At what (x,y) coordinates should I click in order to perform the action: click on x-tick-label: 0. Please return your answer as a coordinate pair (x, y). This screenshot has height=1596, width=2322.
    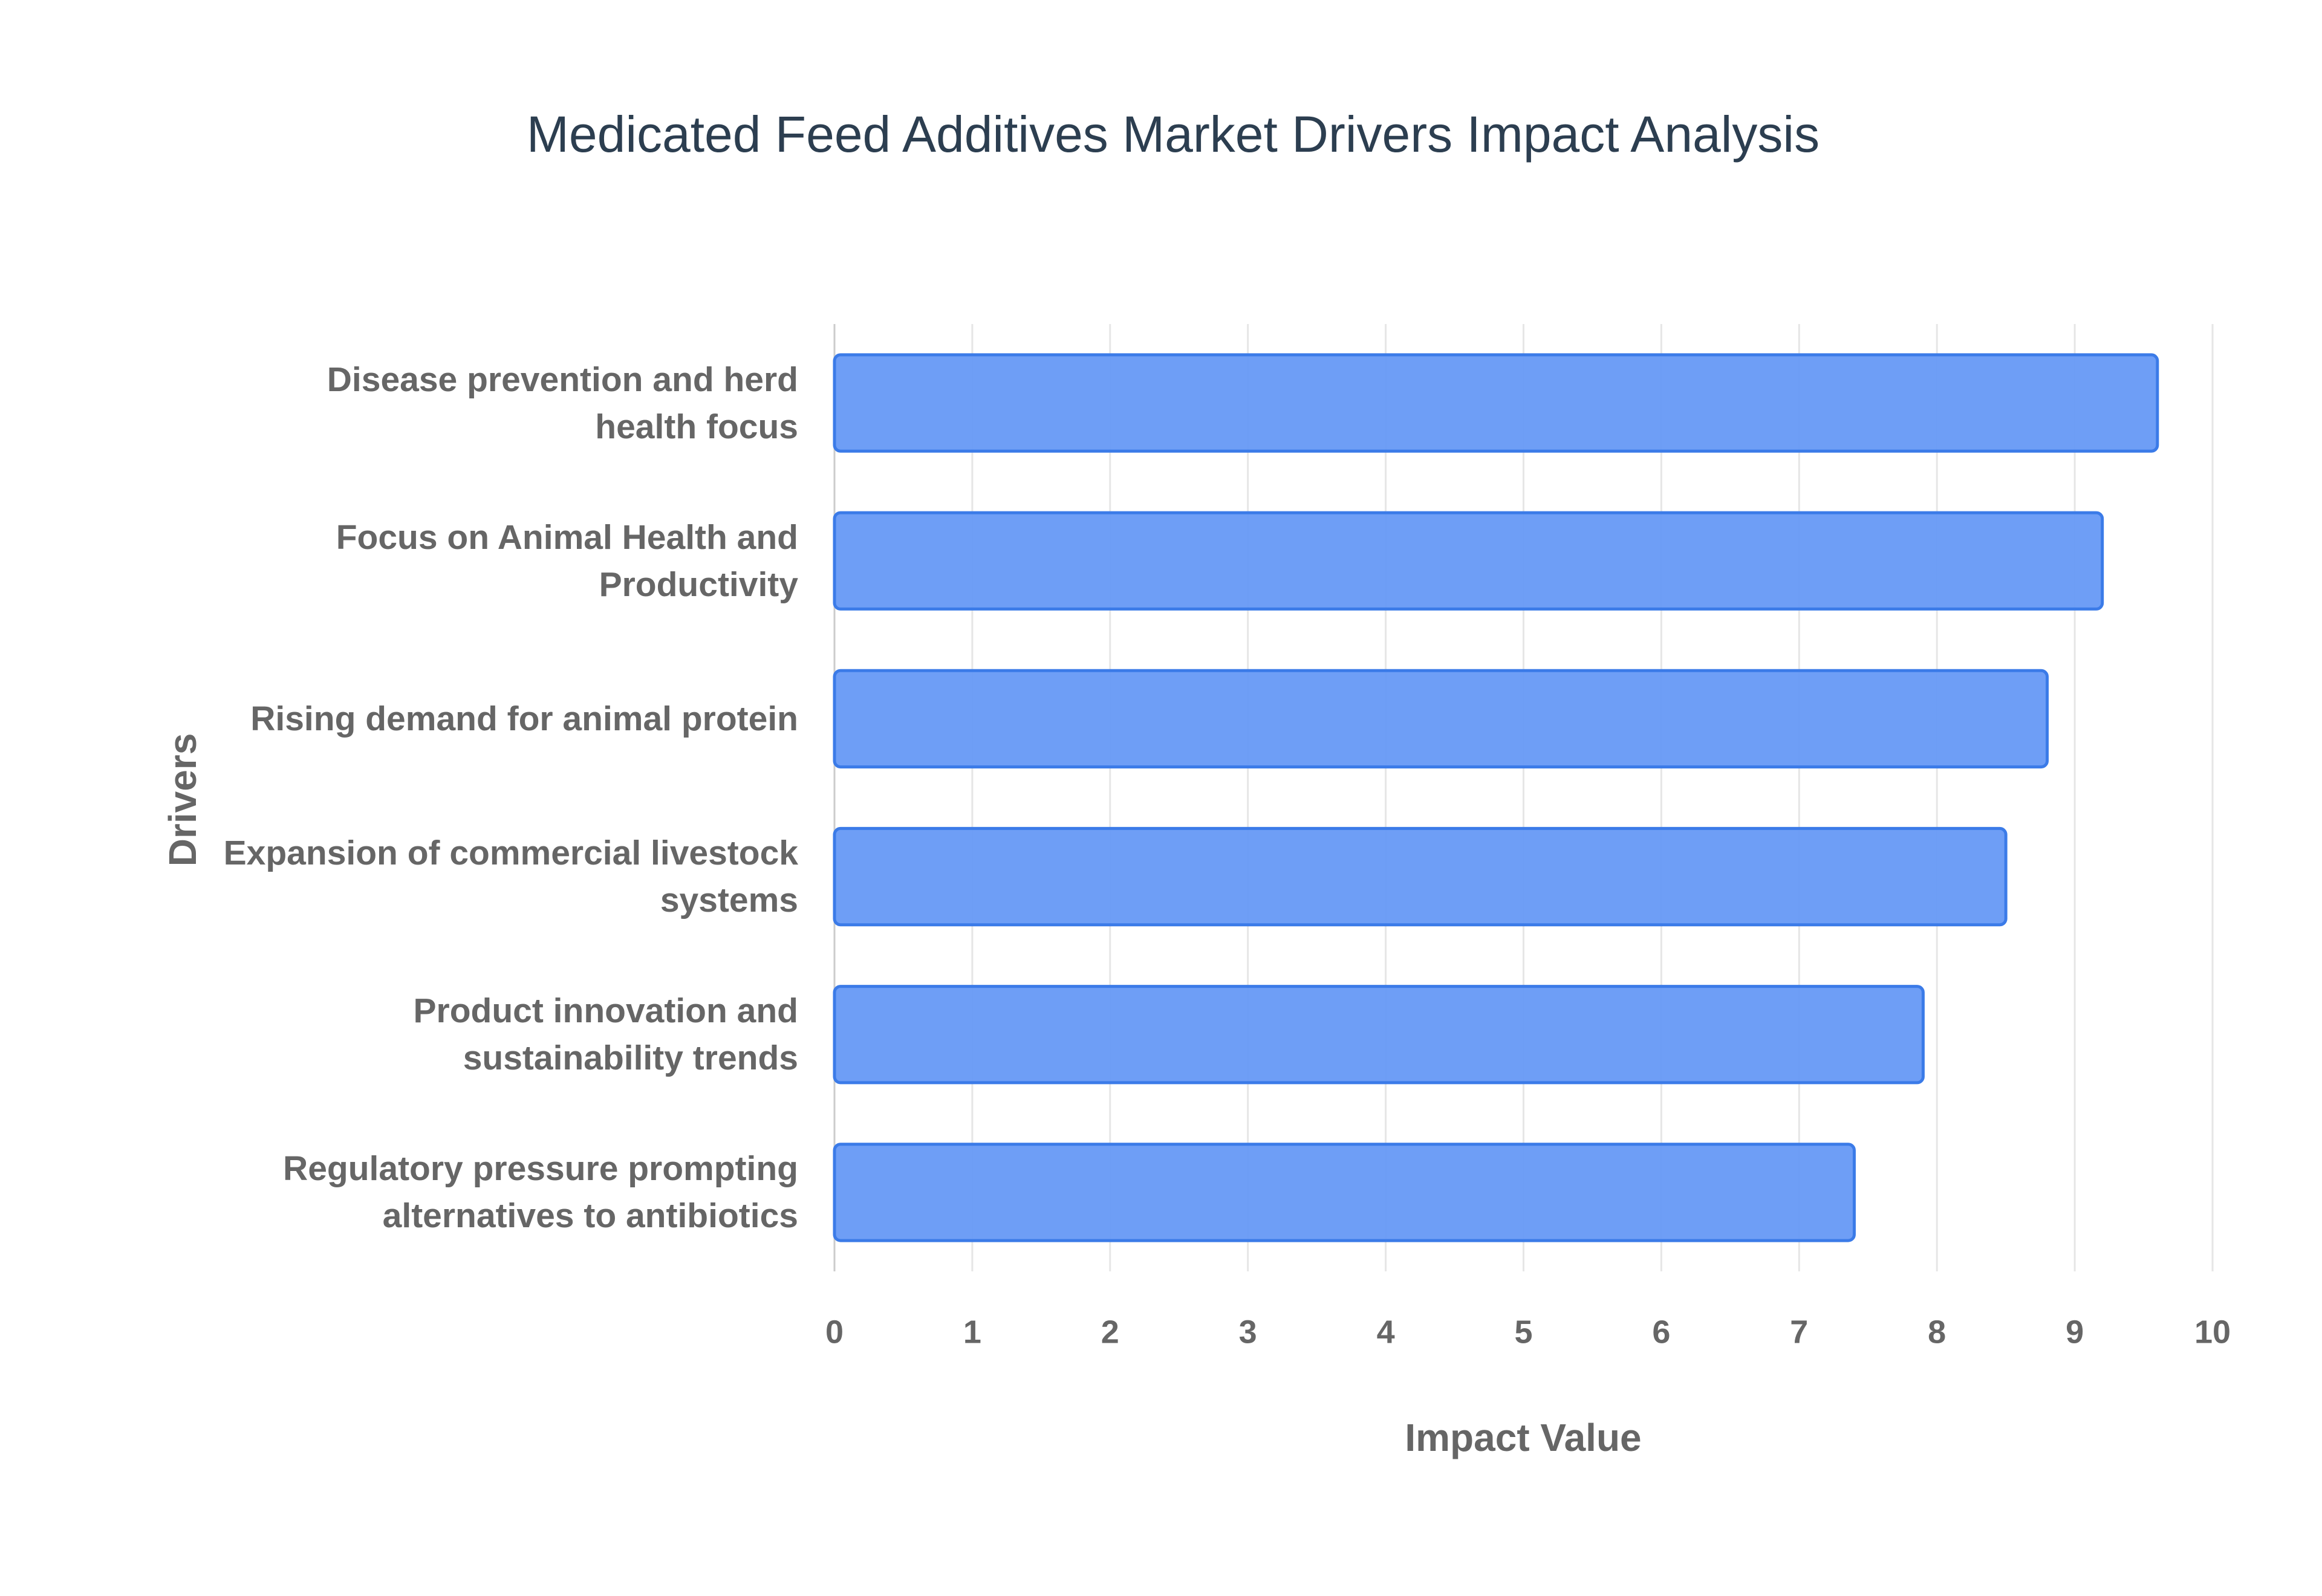
    Looking at the image, I should click on (834, 1332).